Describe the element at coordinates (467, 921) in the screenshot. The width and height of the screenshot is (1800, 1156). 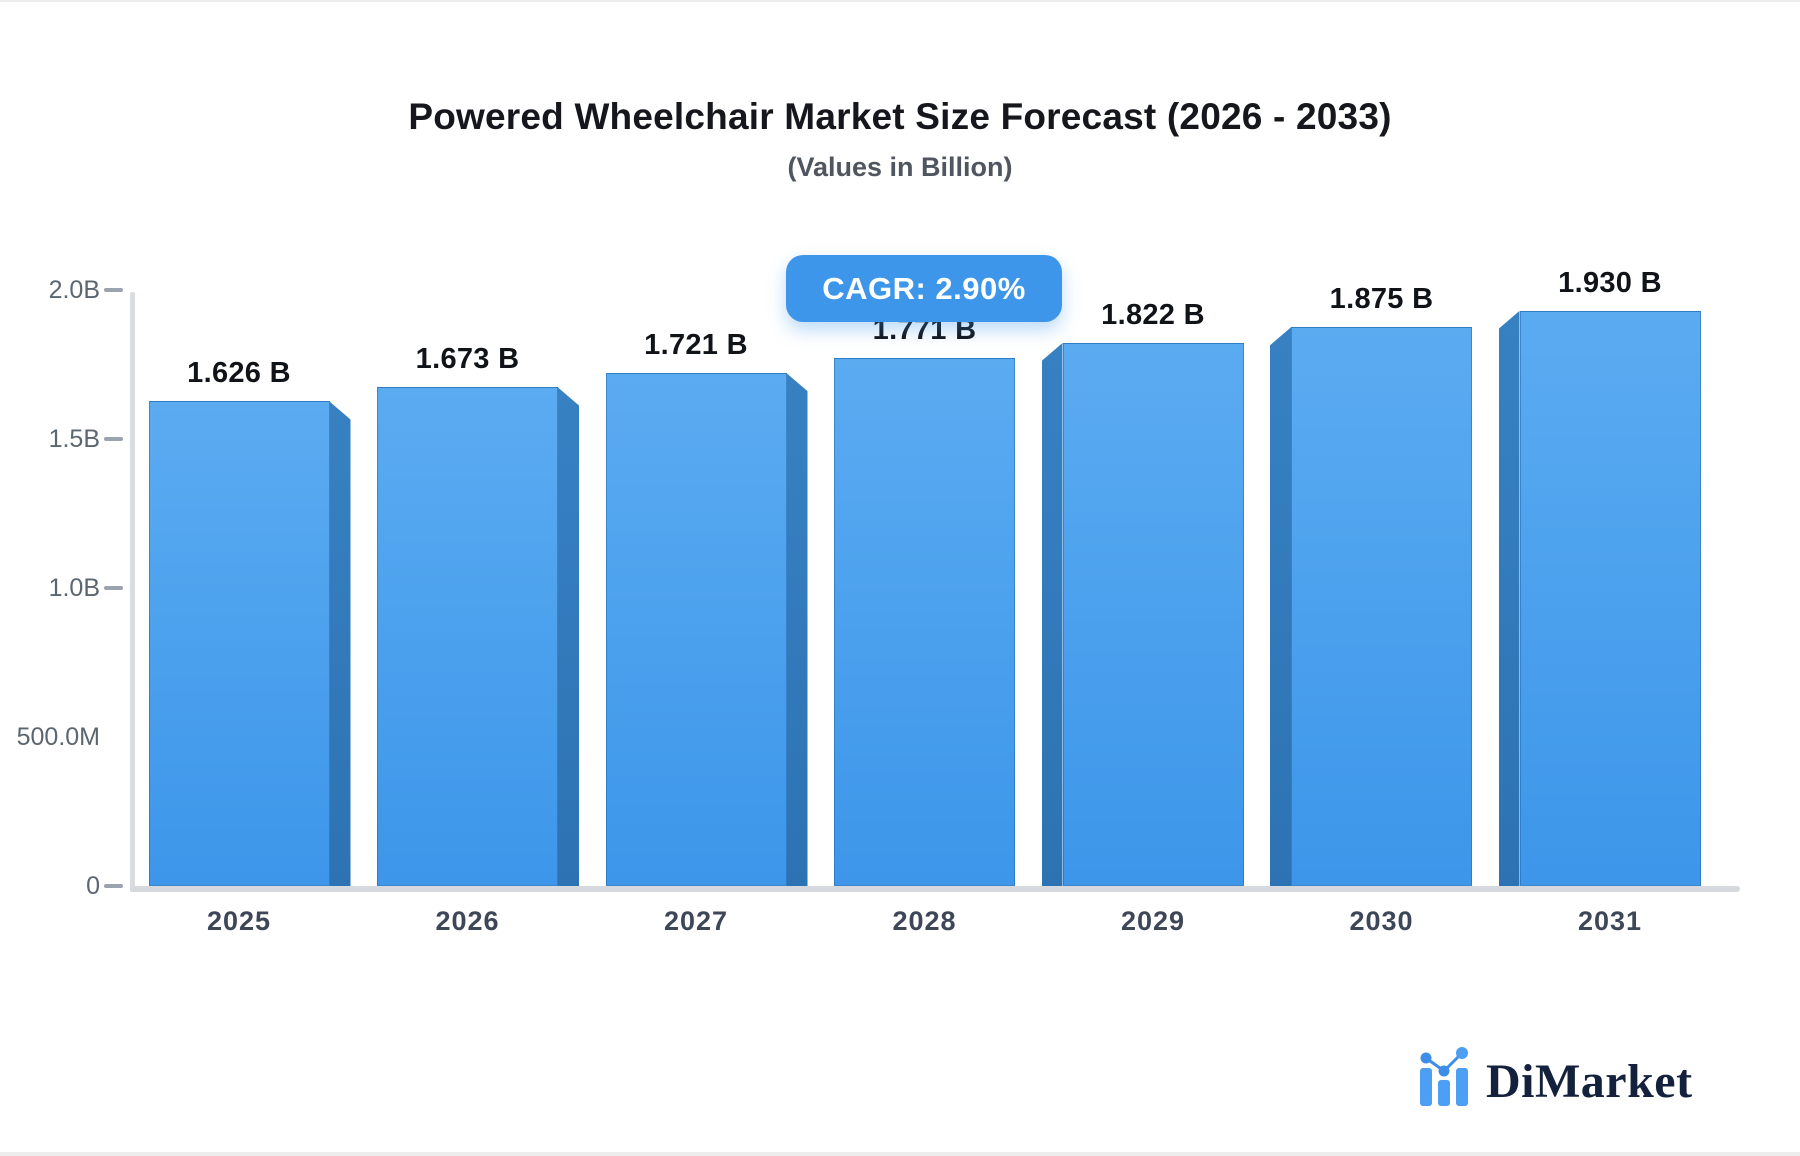
I see `x-category-label: 2026` at that location.